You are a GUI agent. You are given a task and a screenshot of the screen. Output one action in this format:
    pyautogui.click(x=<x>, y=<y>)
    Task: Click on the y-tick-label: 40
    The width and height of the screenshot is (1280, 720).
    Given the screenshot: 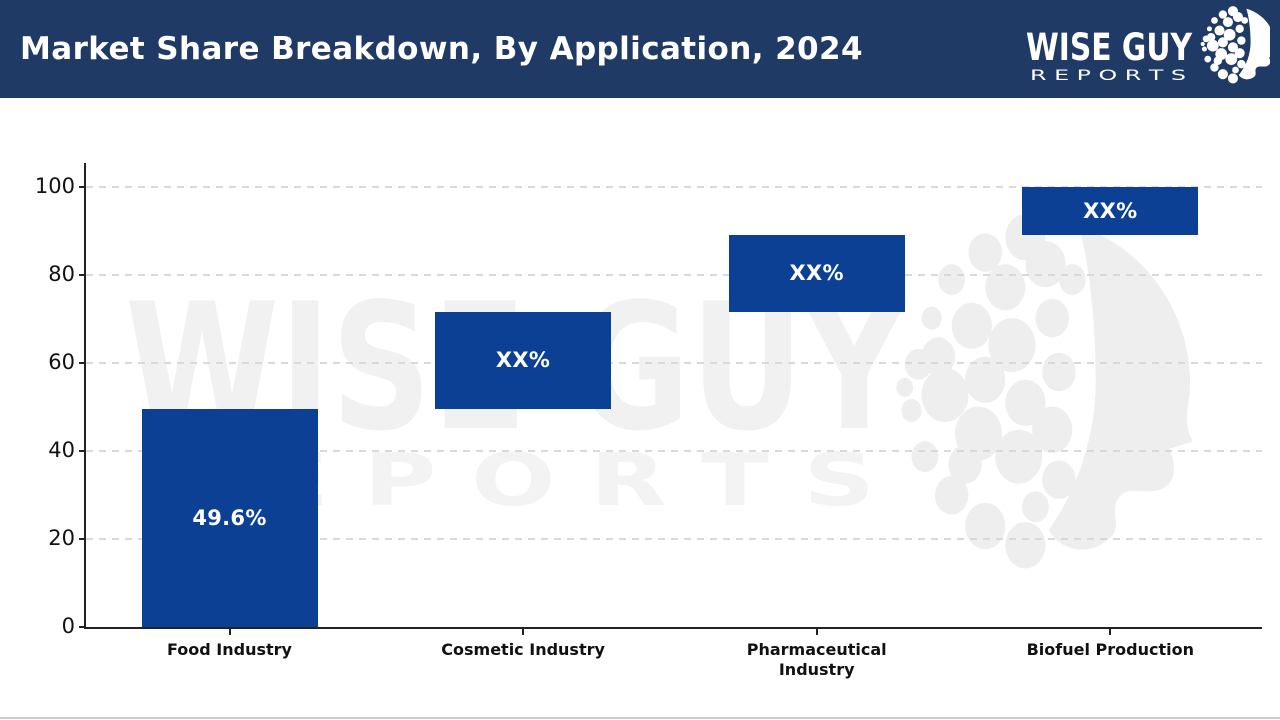 What is the action you would take?
    pyautogui.click(x=61, y=450)
    